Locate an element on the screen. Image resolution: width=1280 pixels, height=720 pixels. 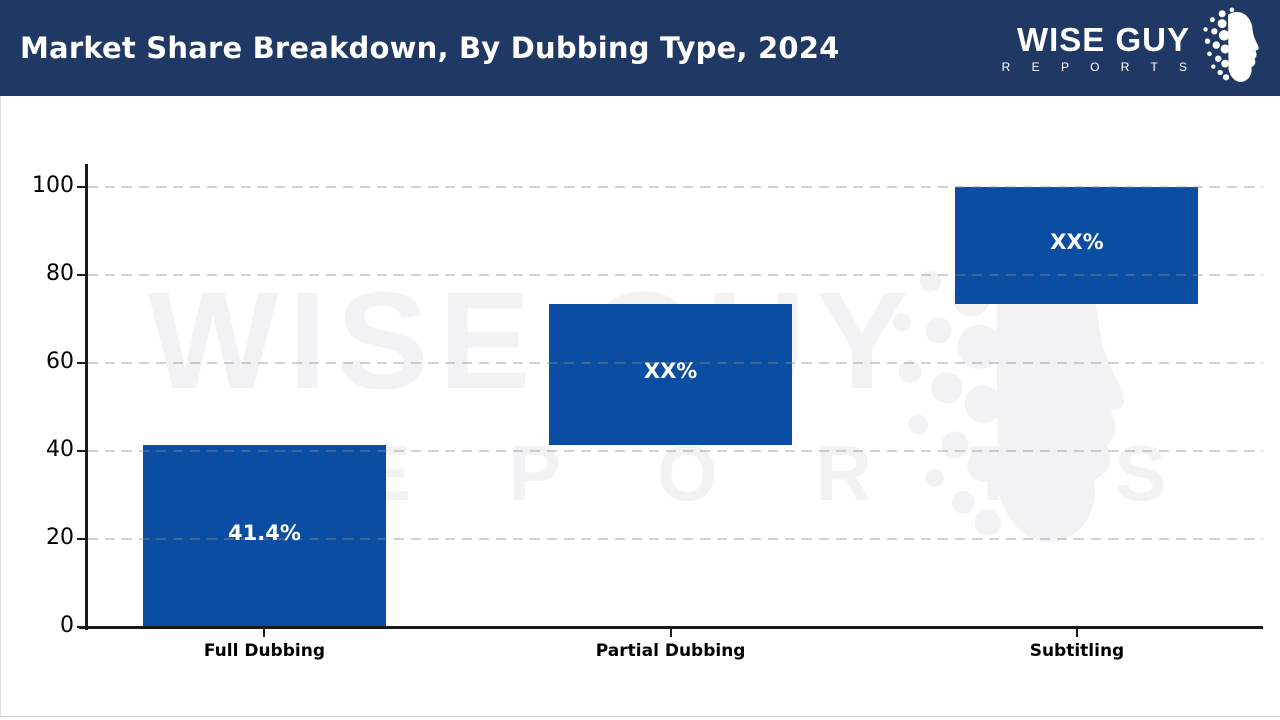
bar-value-label-3: XX% is located at coordinates (1077, 242).